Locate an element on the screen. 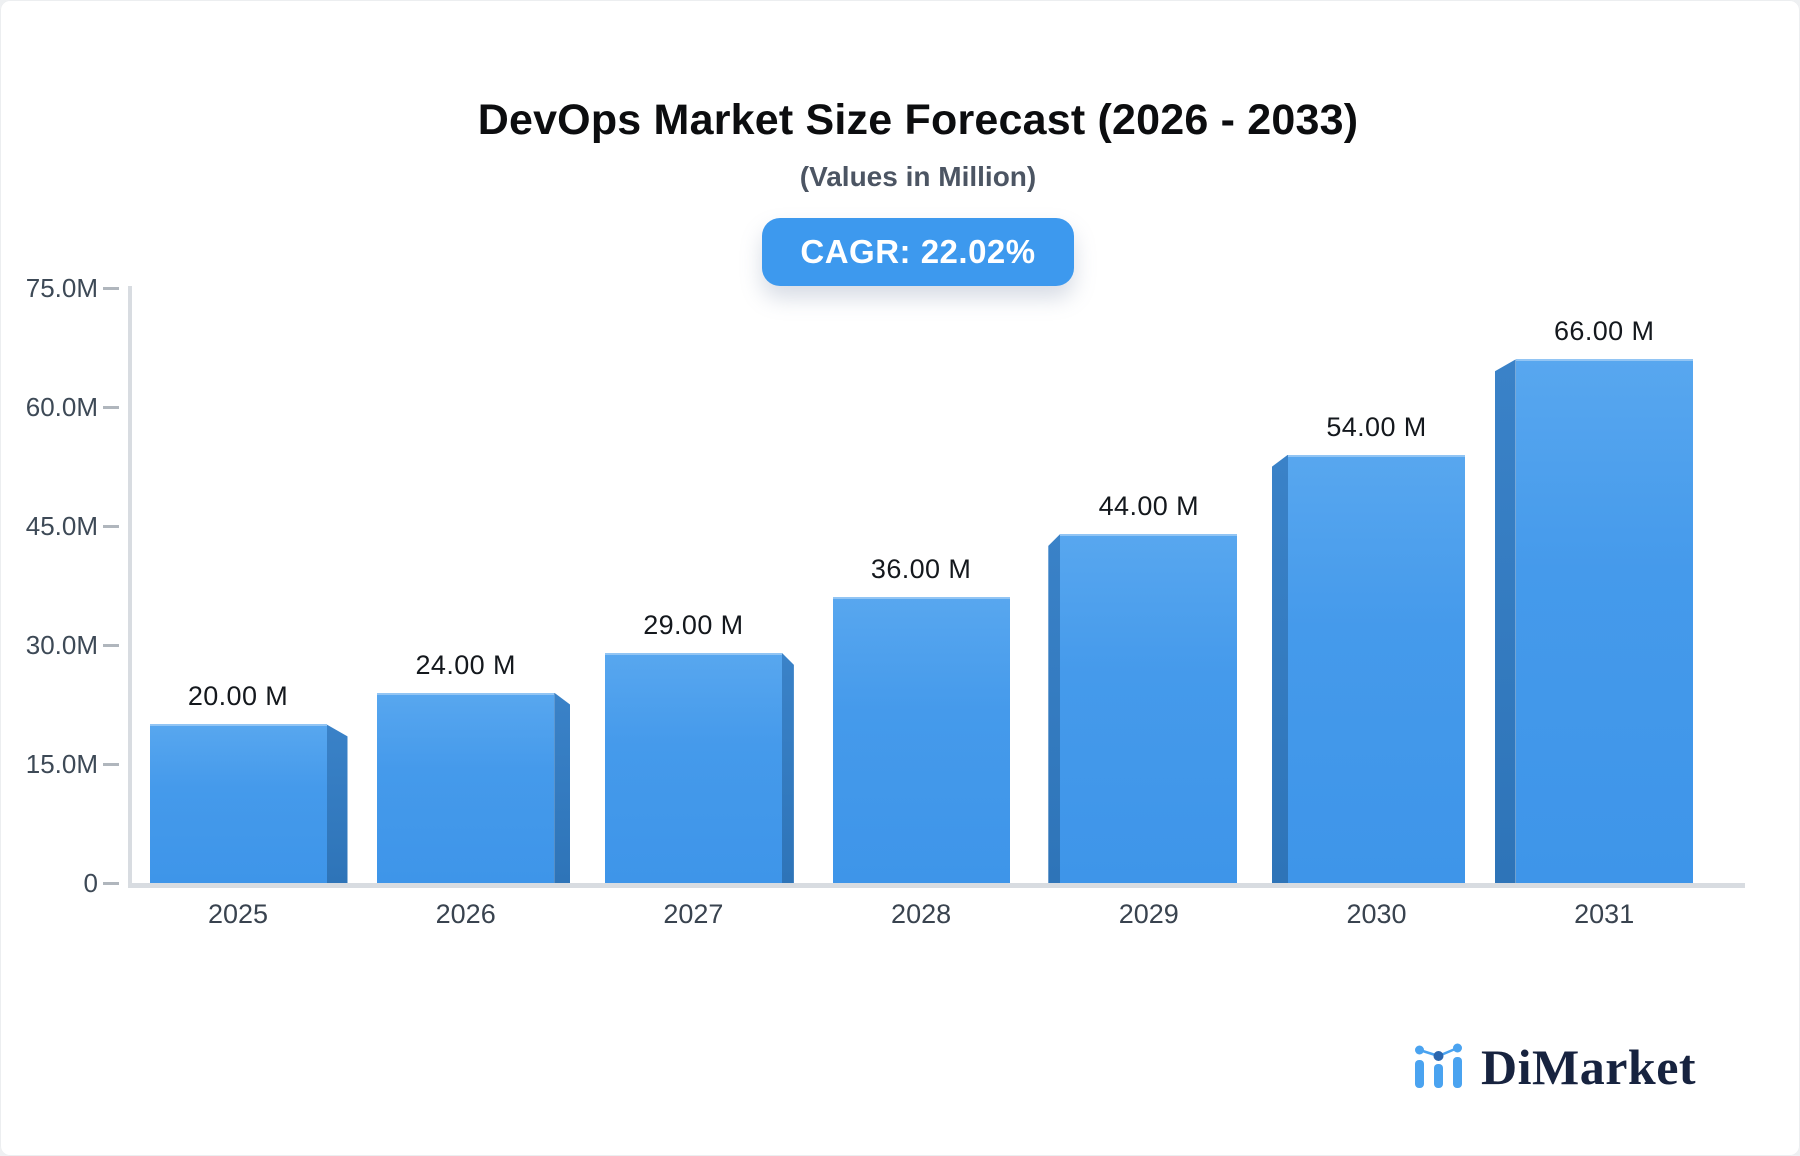 This screenshot has height=1156, width=1800. bar-side-2026 is located at coordinates (562, 787).